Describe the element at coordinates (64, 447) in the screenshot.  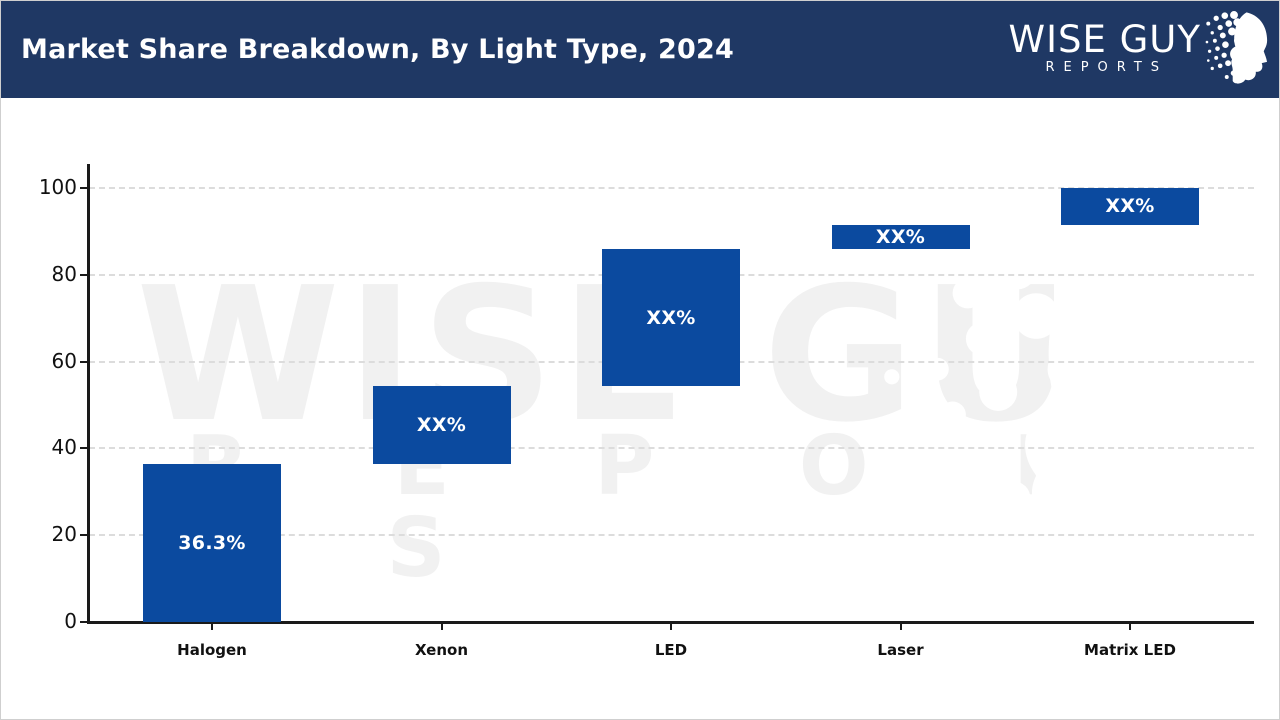
I see `y-tick-label: 40` at that location.